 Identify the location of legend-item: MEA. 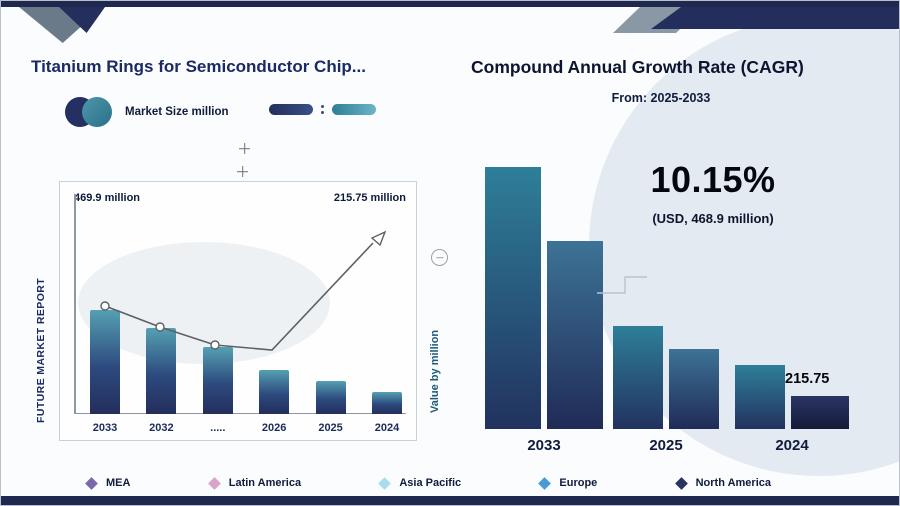
(108, 483).